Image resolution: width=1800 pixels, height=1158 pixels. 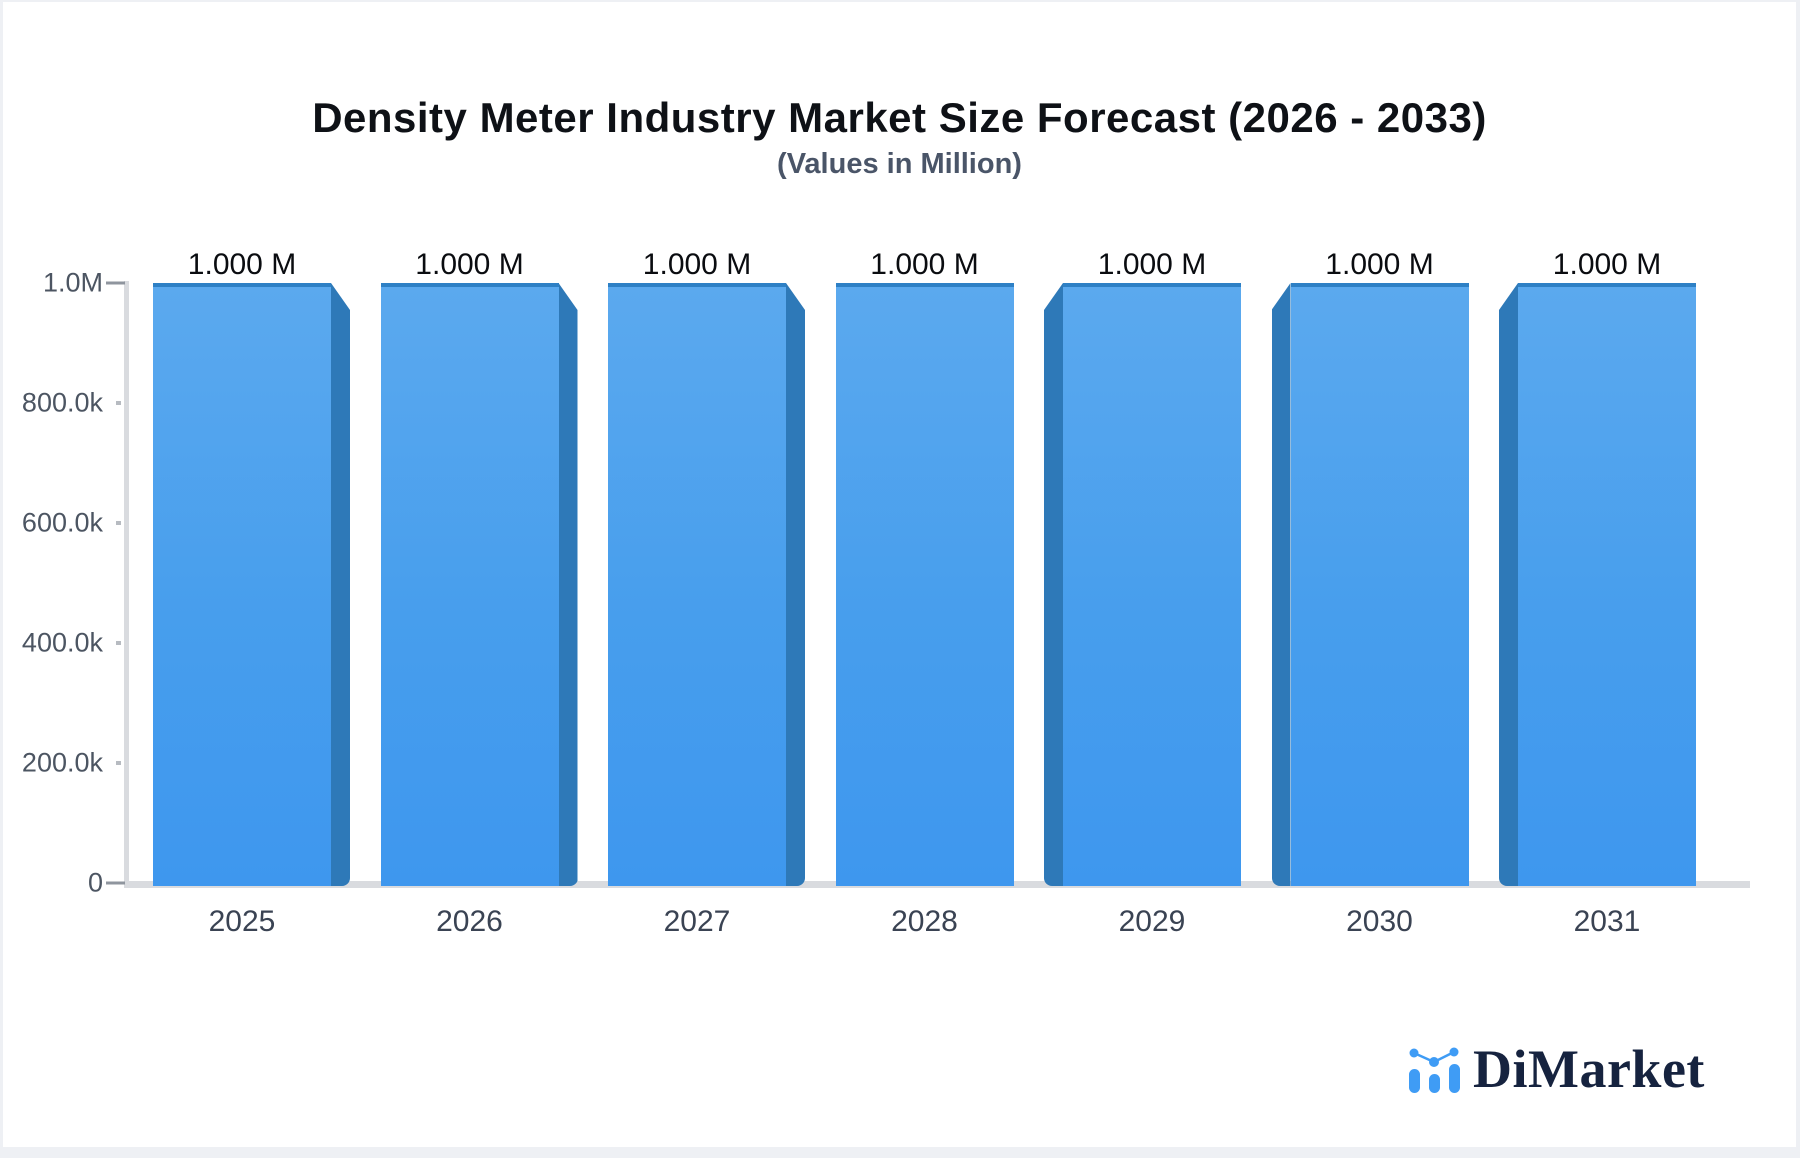 What do you see at coordinates (62, 522) in the screenshot?
I see `y-tick-label: 600.0k` at bounding box center [62, 522].